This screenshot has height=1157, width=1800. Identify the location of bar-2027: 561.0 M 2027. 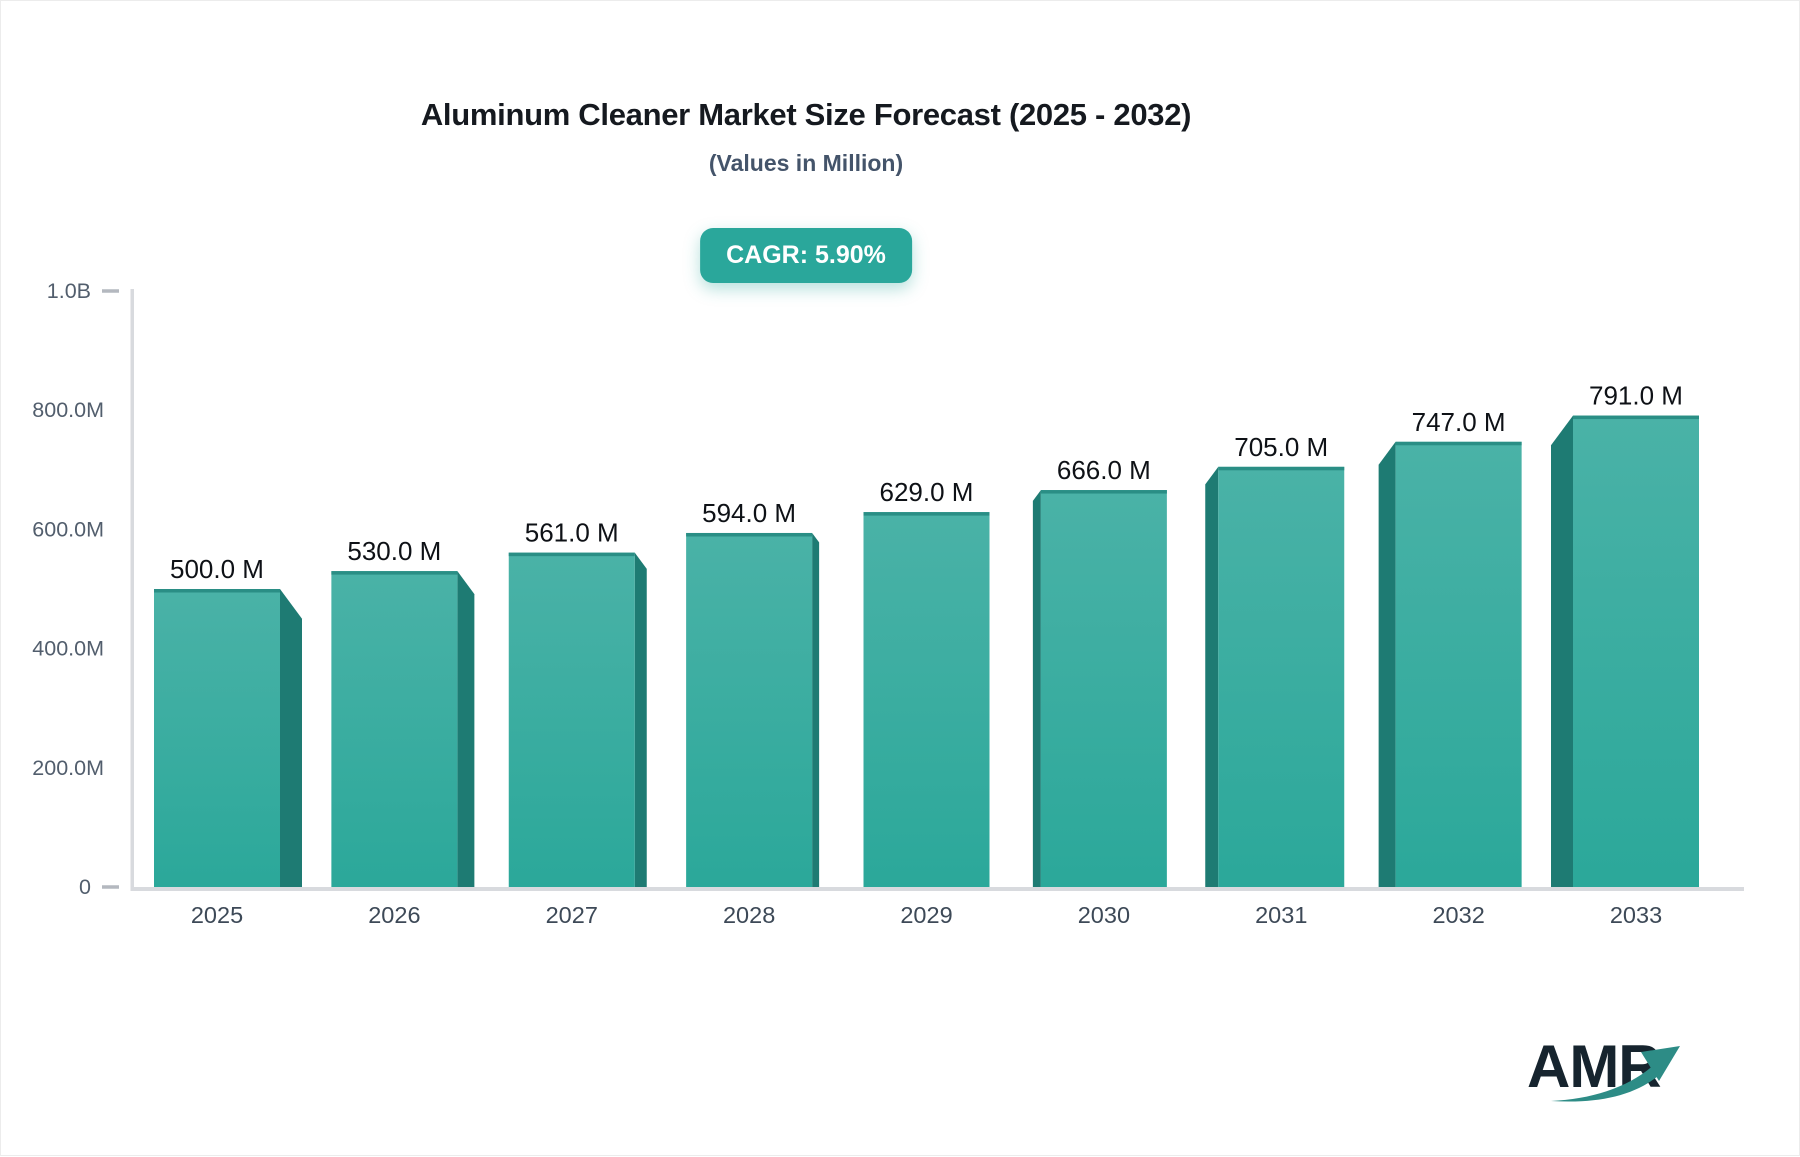
(577, 723).